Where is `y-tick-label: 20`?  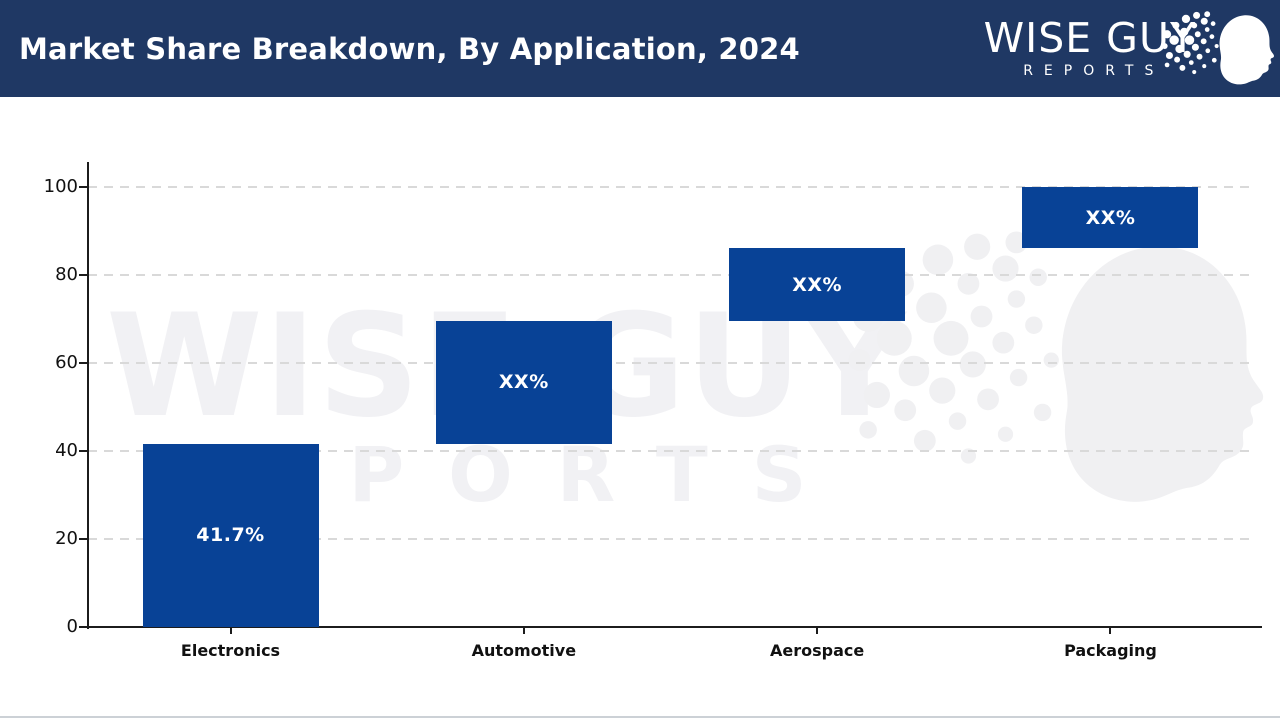 y-tick-label: 20 is located at coordinates (66, 538).